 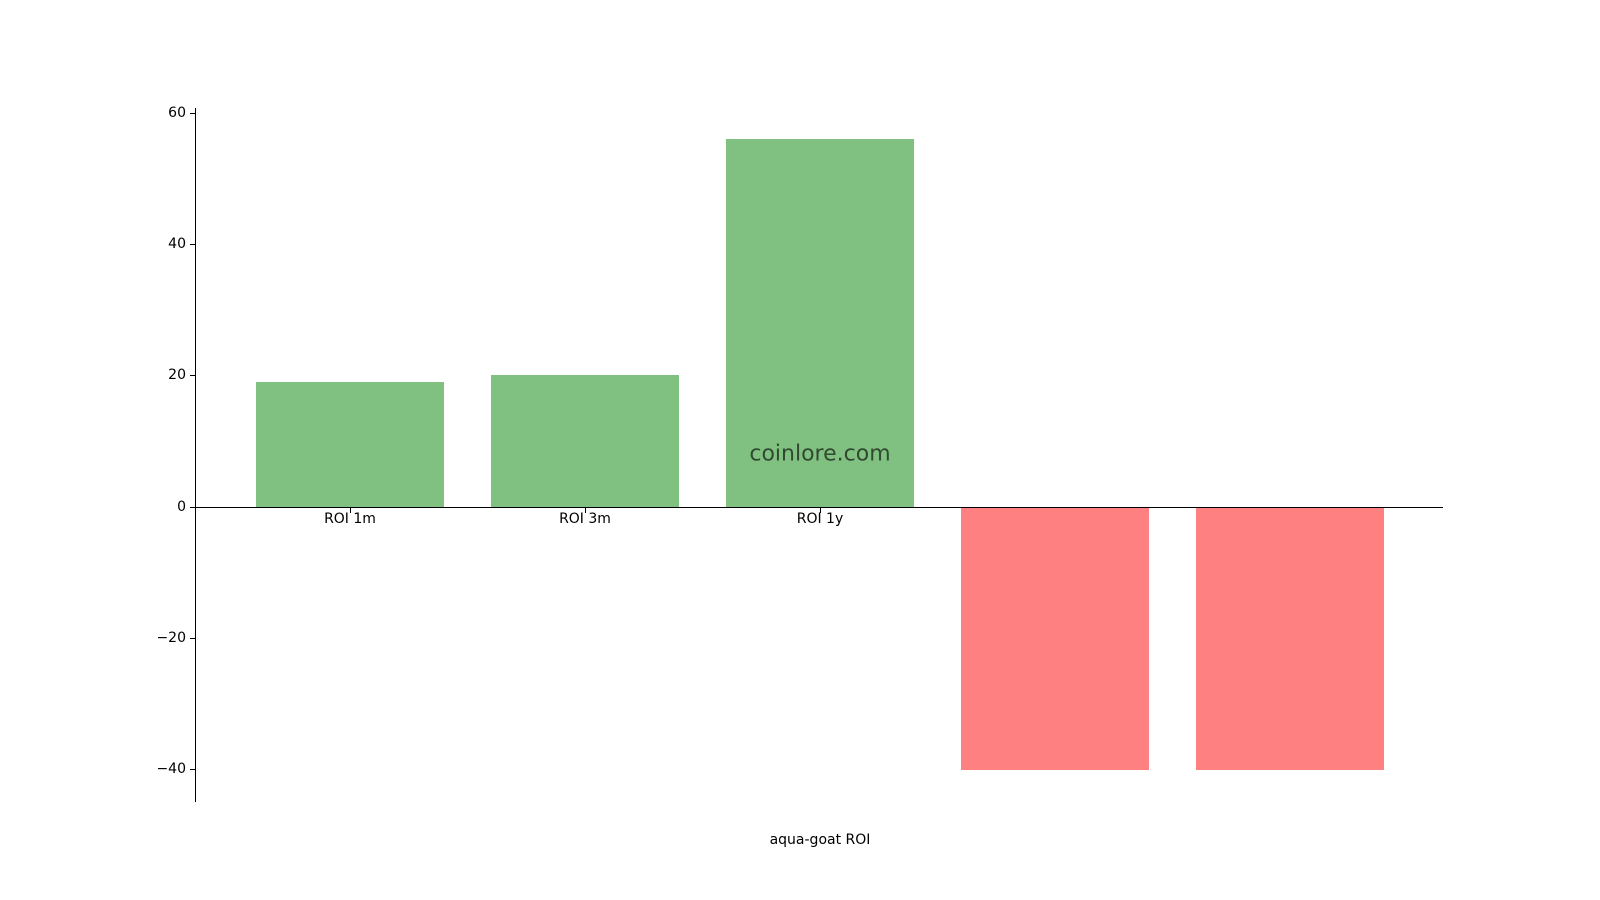 I want to click on bar-roi-1y, so click(x=820, y=322).